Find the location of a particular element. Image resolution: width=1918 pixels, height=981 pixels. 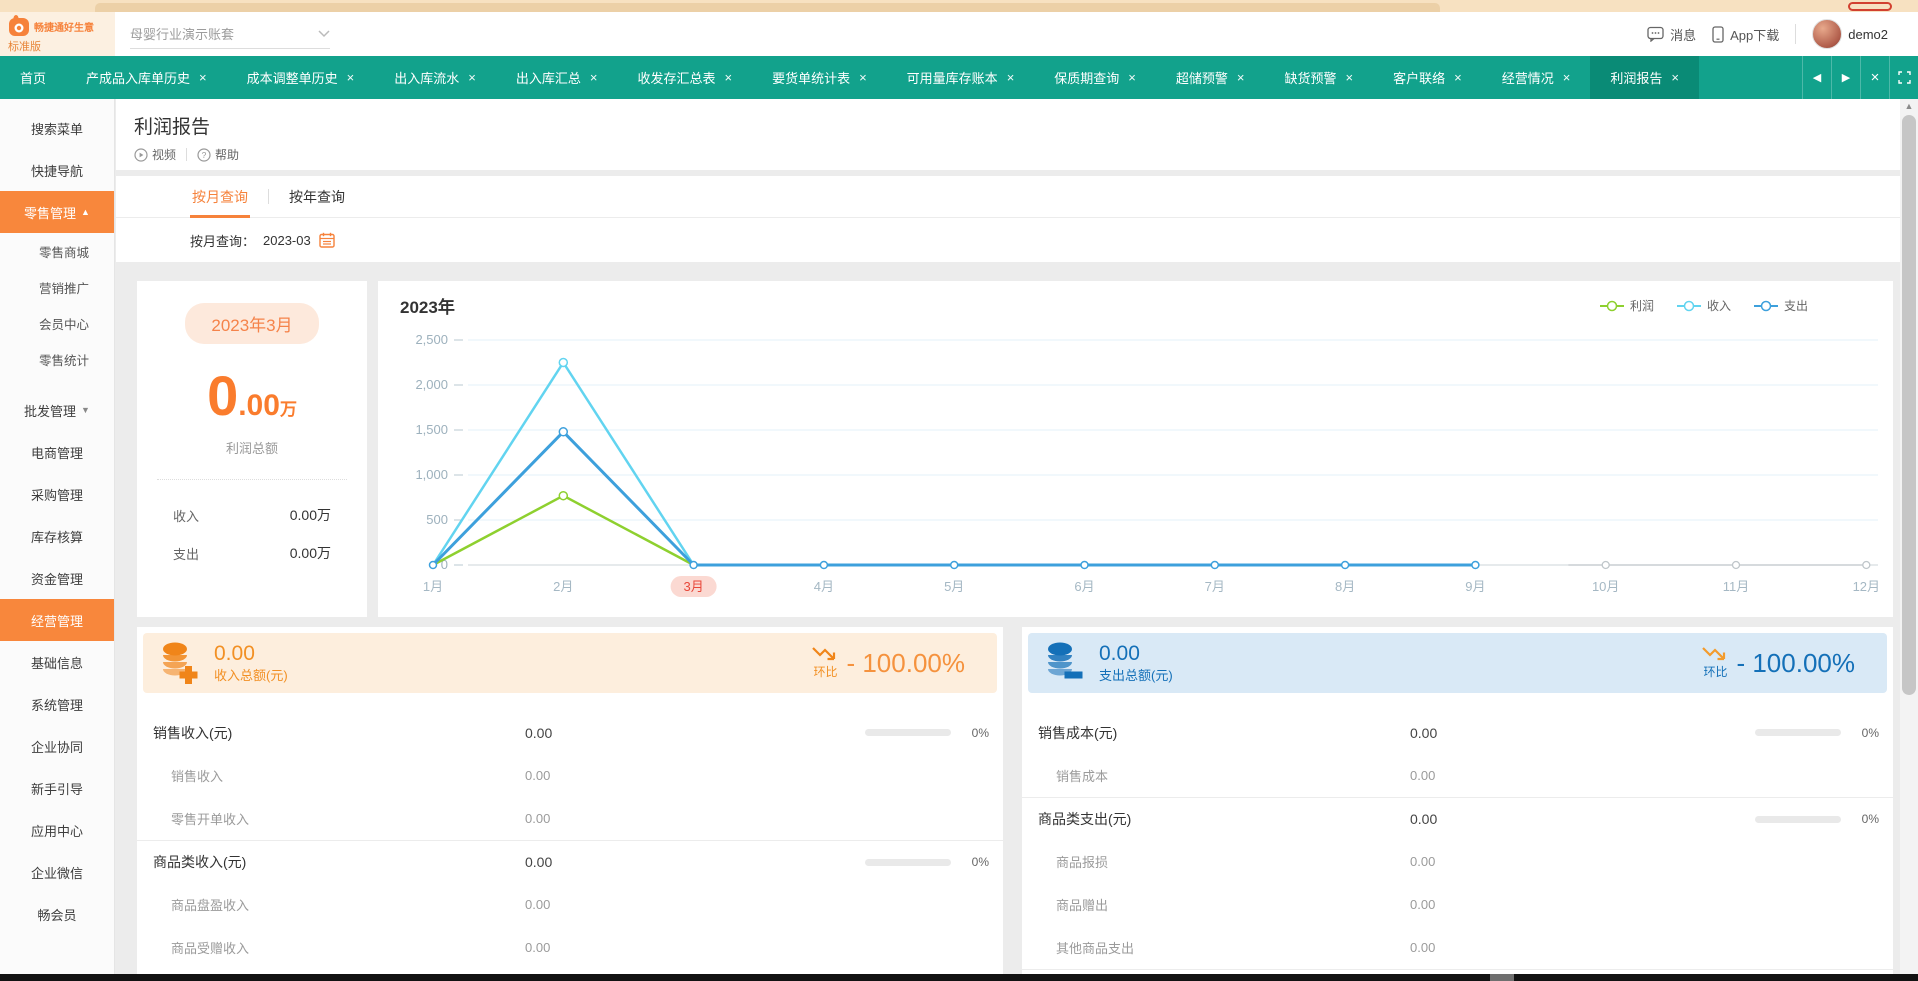

sidebar-item-wecom: 企业微信 is located at coordinates (56, 873).